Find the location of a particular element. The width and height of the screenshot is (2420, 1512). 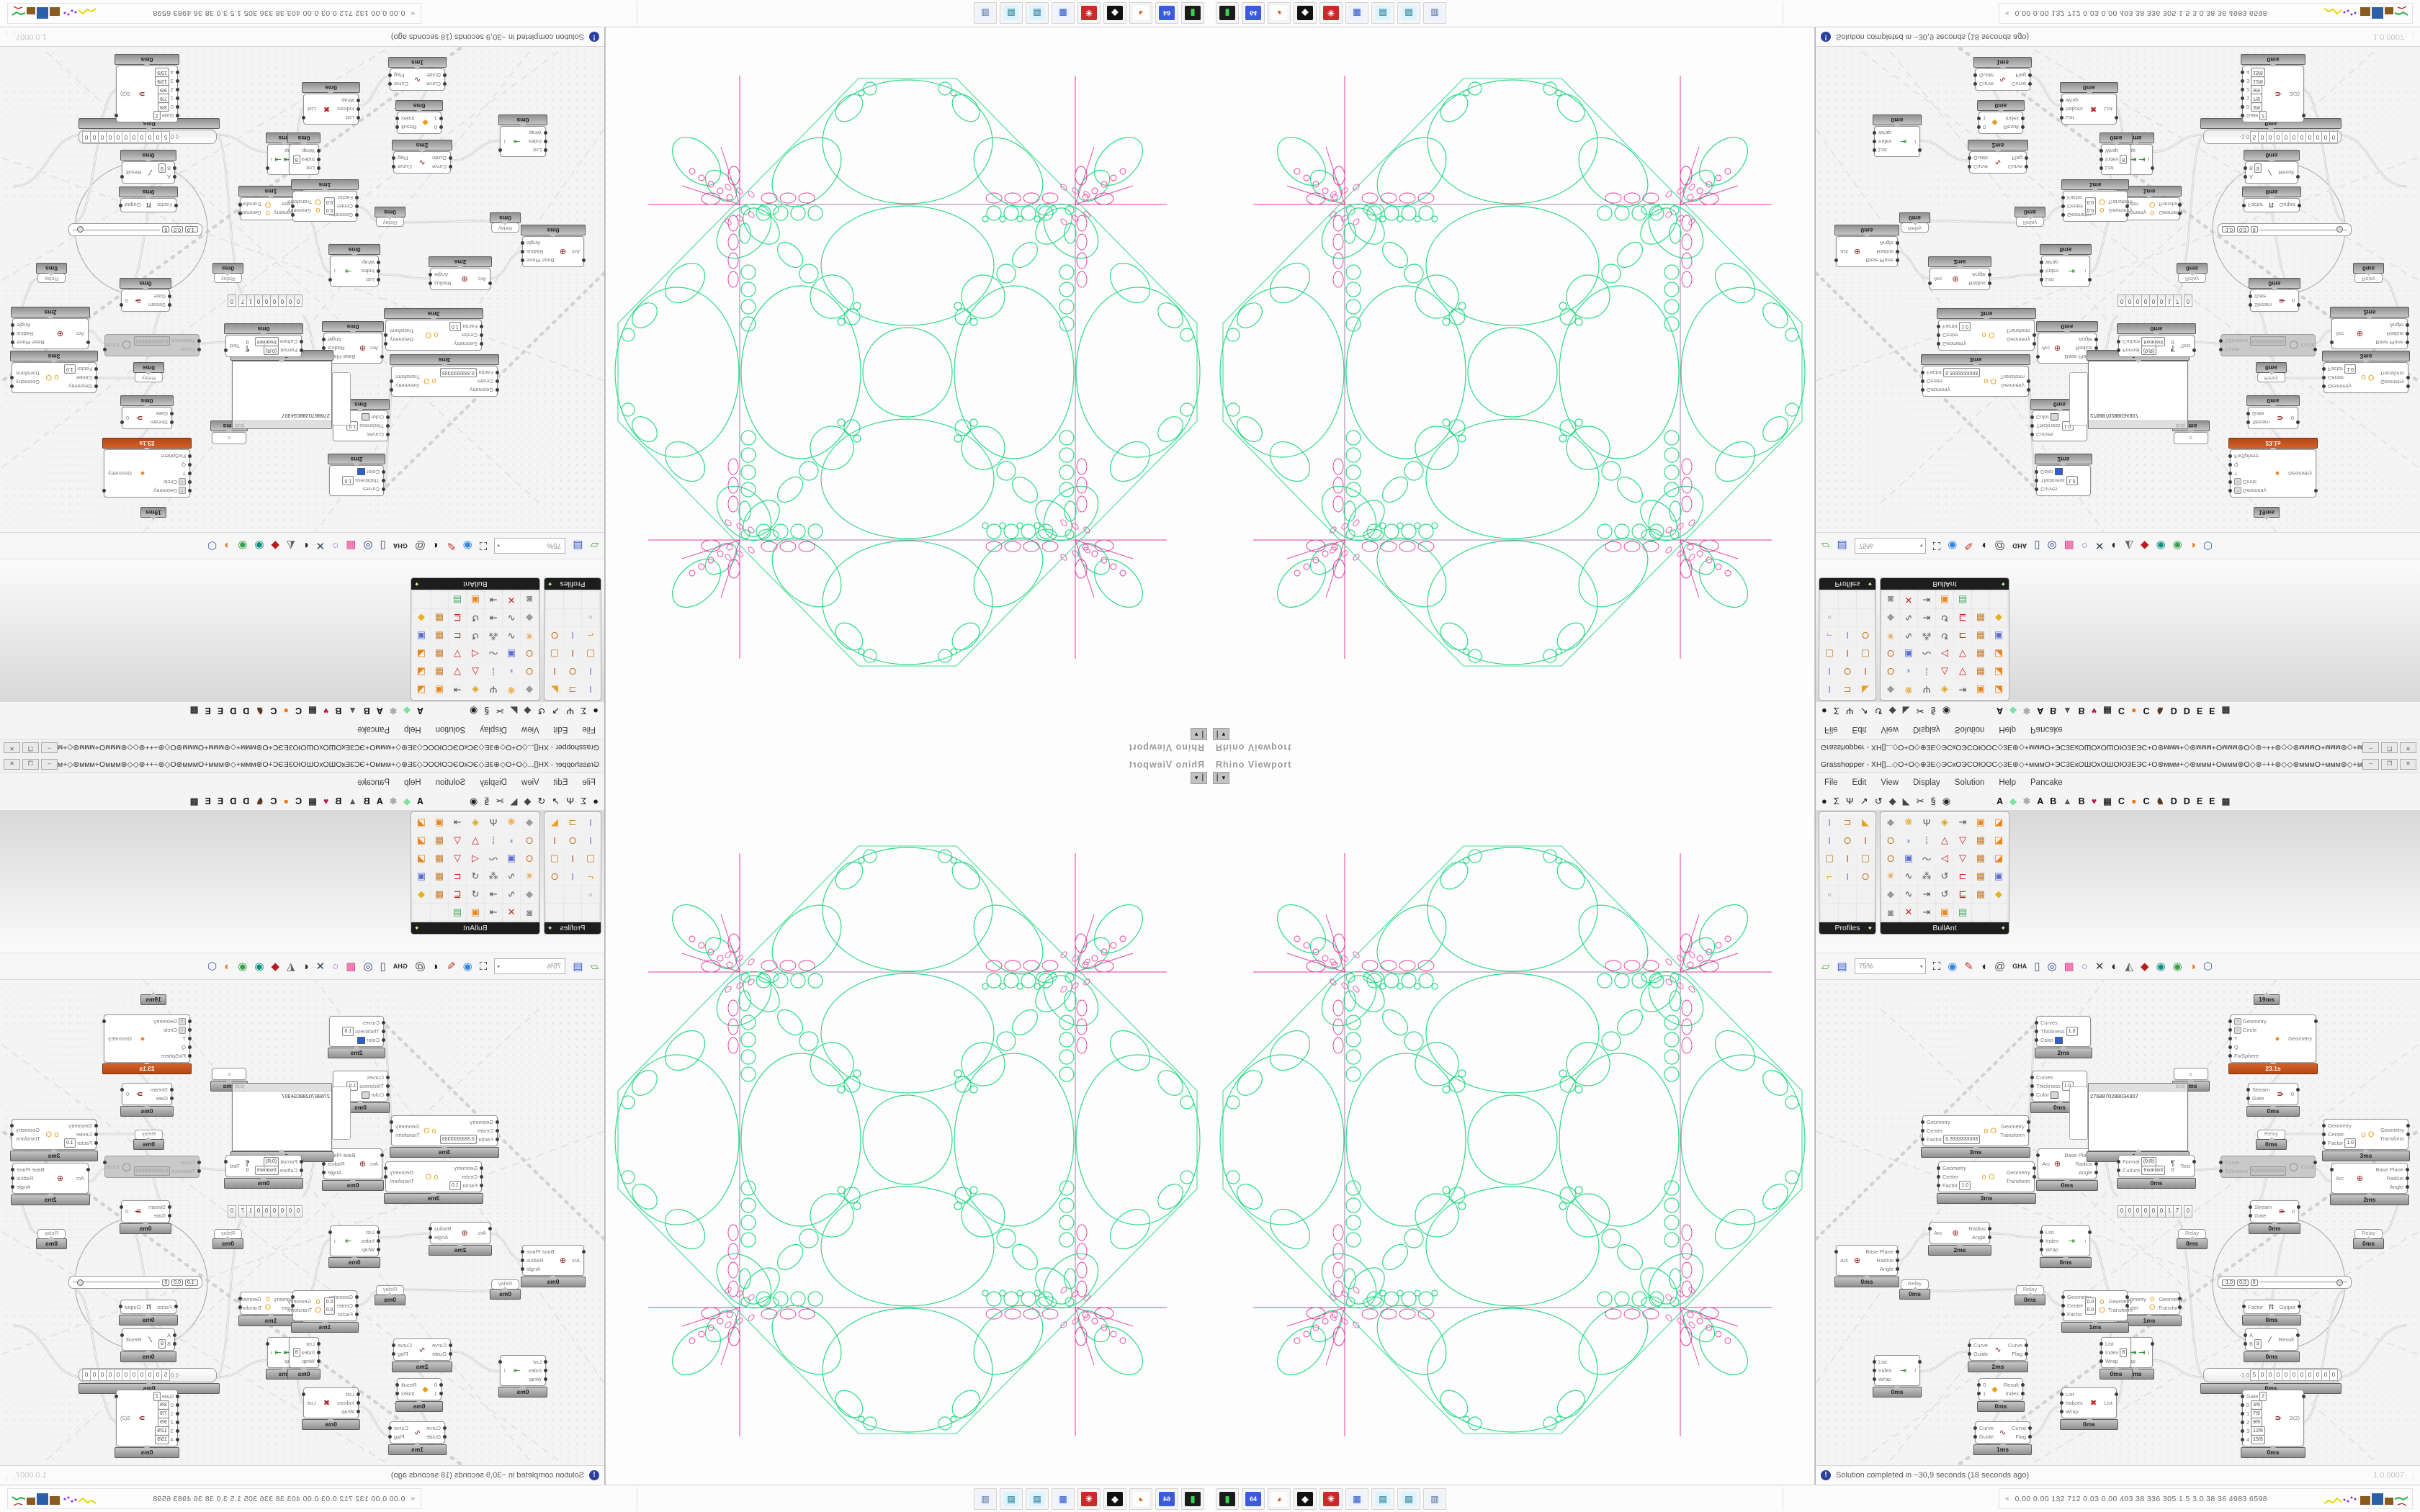

gh-component: A B 9 ⁄ Result is located at coordinates (2272, 172).